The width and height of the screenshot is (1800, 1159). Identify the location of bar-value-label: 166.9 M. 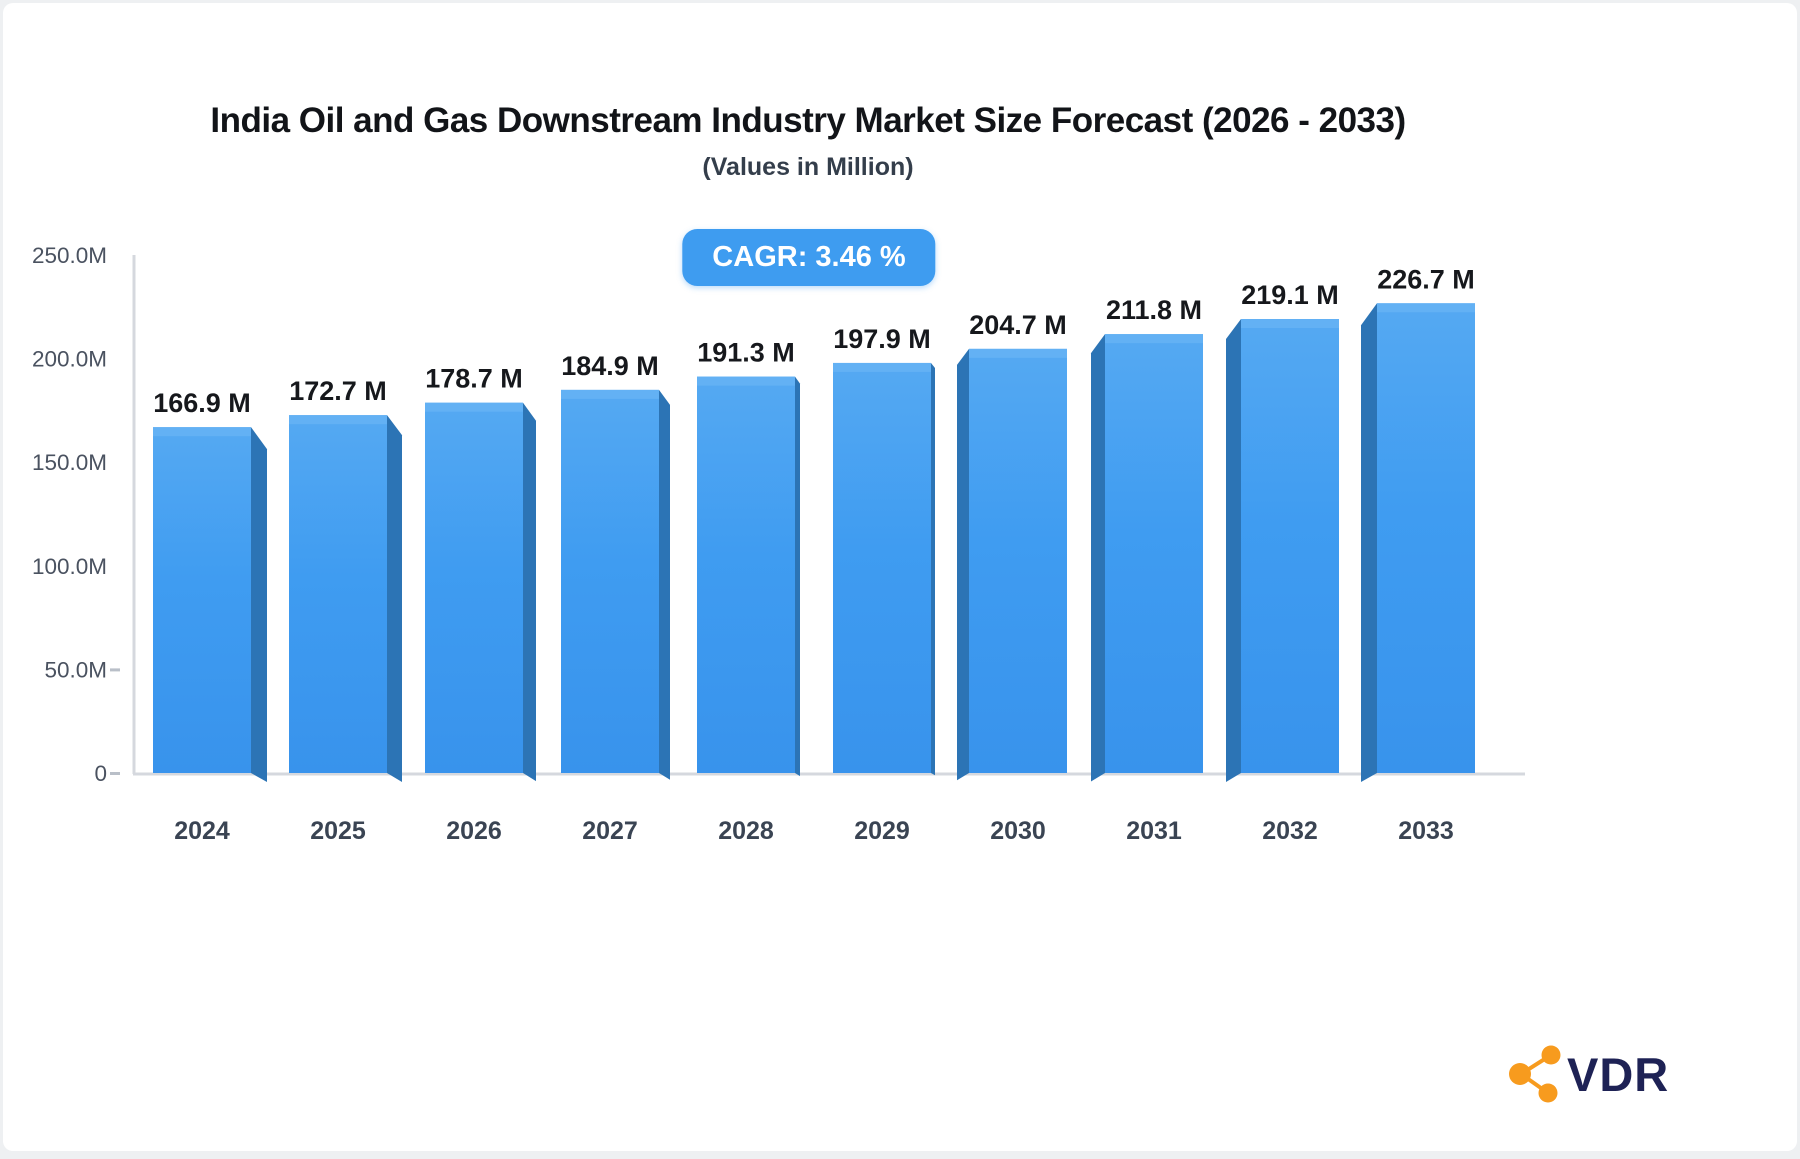
(202, 403).